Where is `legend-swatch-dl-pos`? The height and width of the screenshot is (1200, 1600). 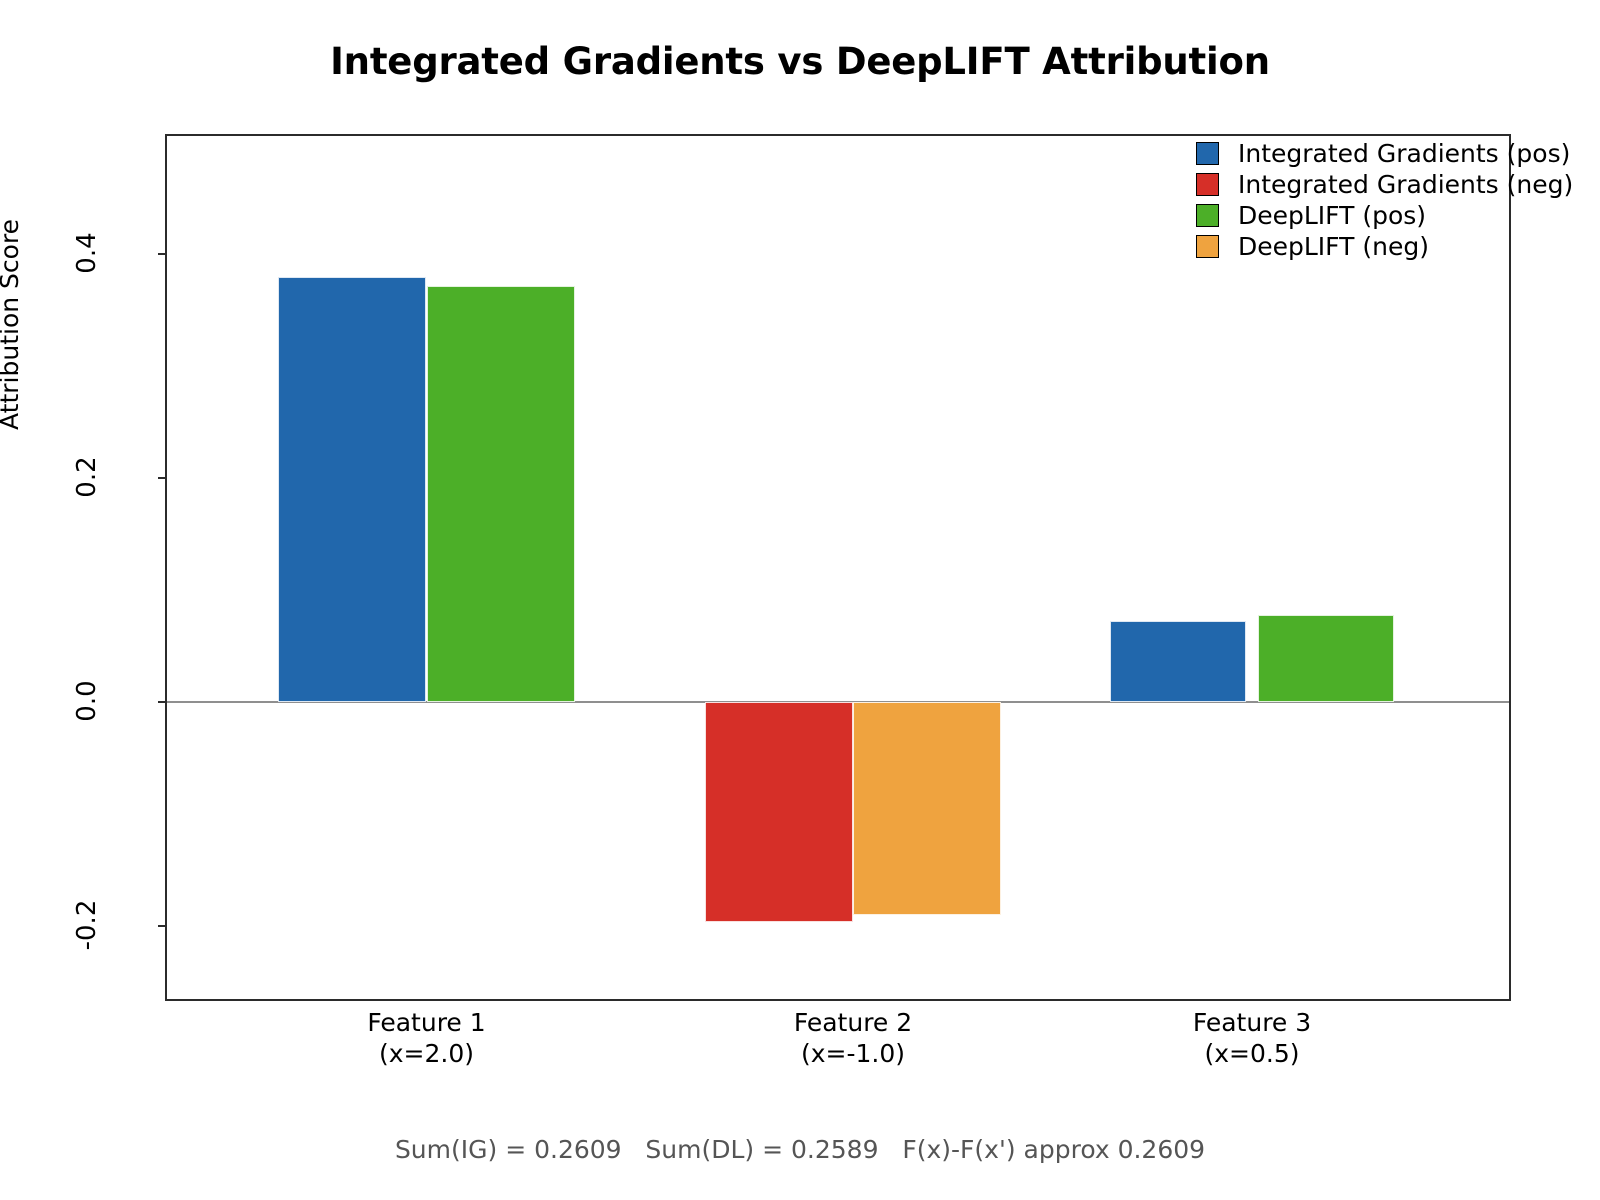
legend-swatch-dl-pos is located at coordinates (1207, 215).